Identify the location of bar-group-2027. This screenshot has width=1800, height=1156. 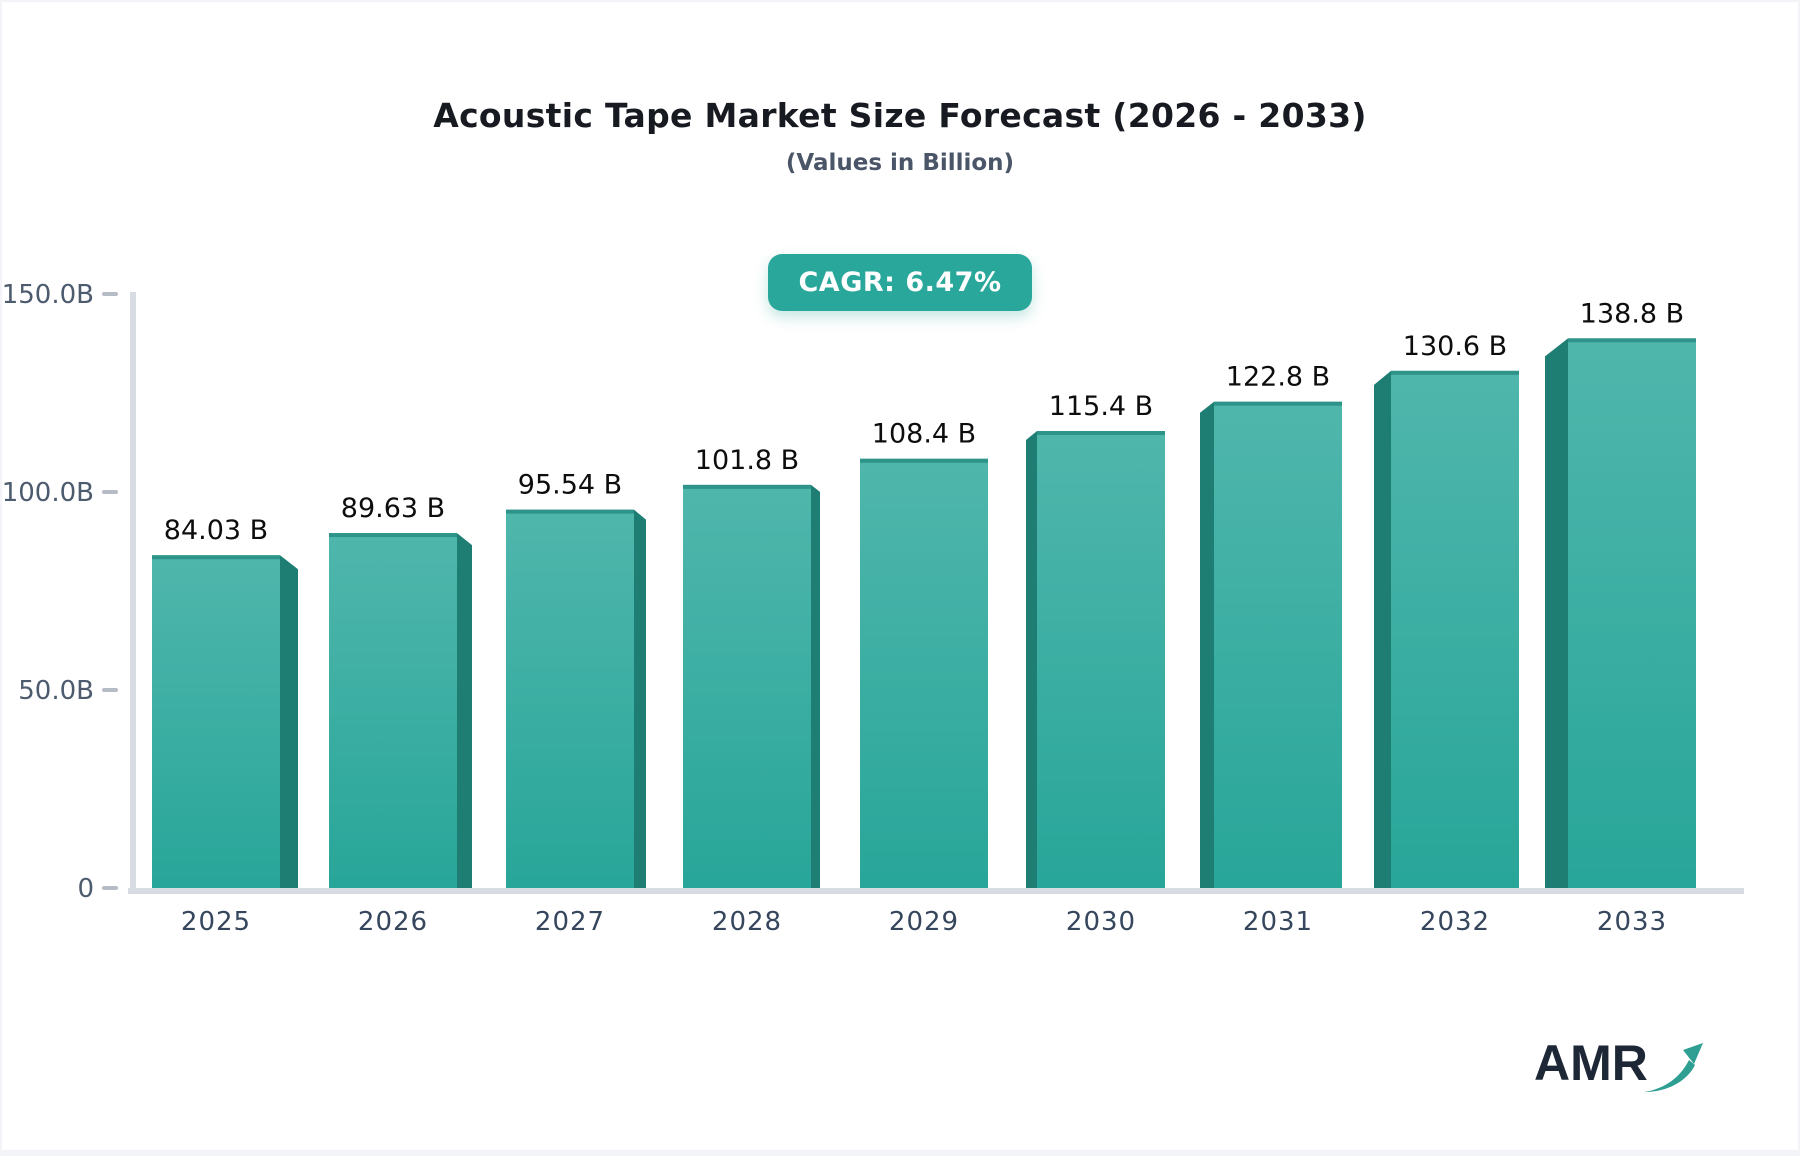
(576, 698).